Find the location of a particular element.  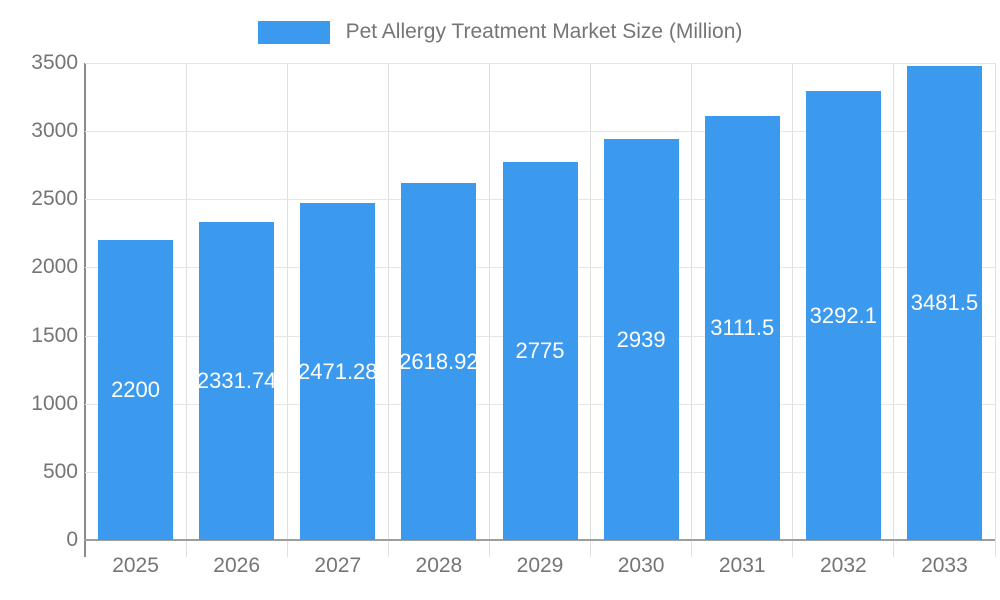

bar-value-label: 3292.1 is located at coordinates (843, 315).